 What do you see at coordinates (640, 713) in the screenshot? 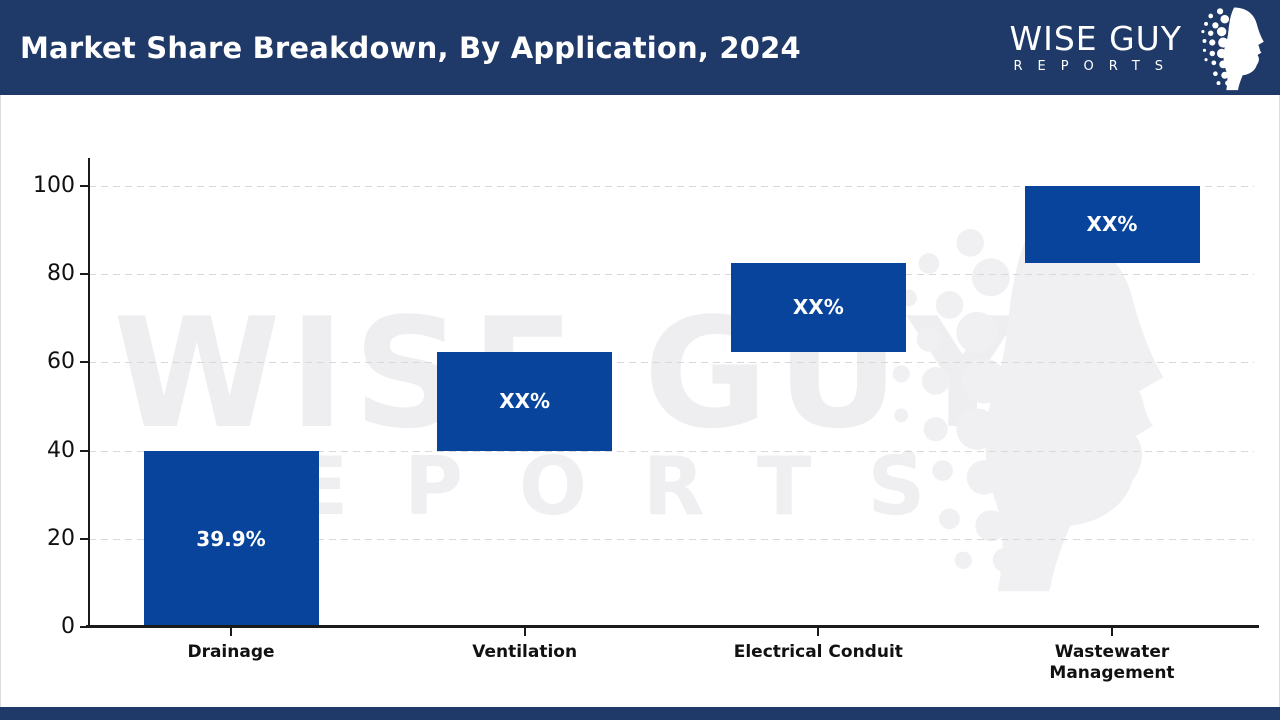
I see `footer-bar` at bounding box center [640, 713].